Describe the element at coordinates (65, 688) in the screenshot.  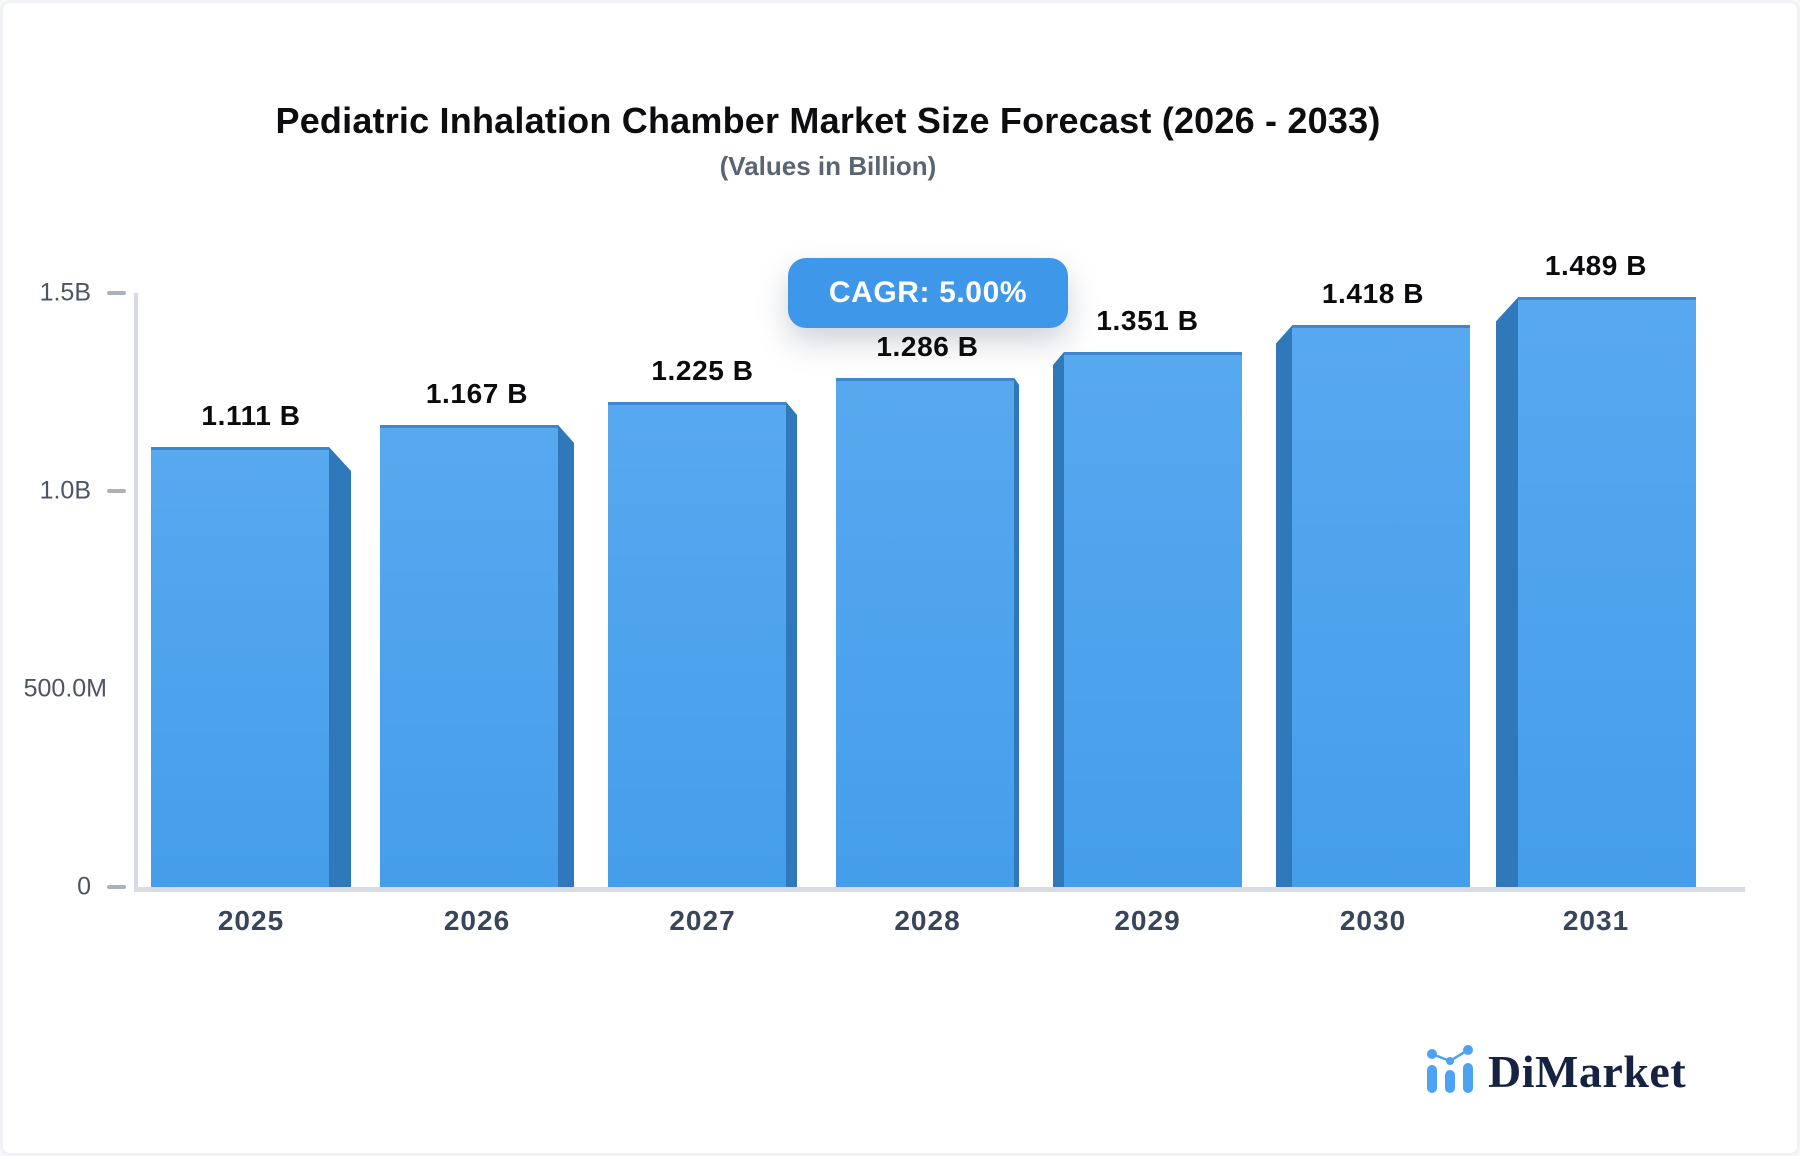
I see `y-tick-label: 500.0M` at that location.